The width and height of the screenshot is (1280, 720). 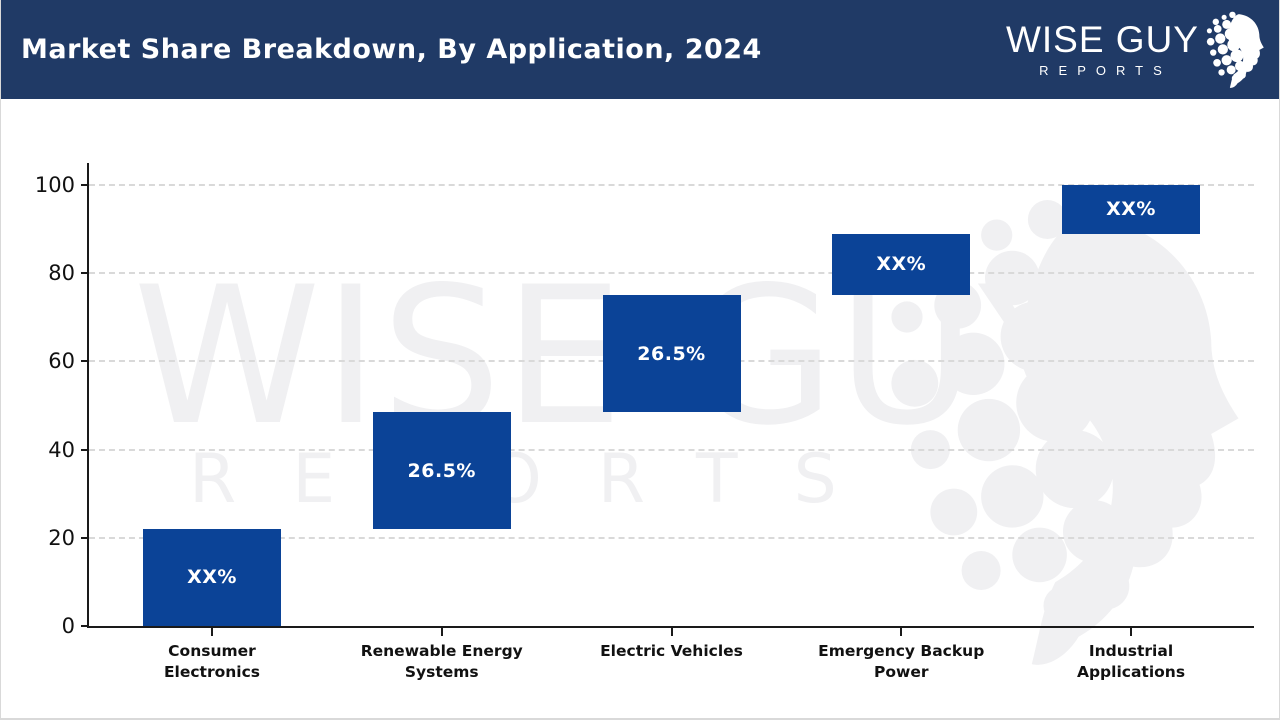 I want to click on y-tick-label: 0, so click(x=68, y=626).